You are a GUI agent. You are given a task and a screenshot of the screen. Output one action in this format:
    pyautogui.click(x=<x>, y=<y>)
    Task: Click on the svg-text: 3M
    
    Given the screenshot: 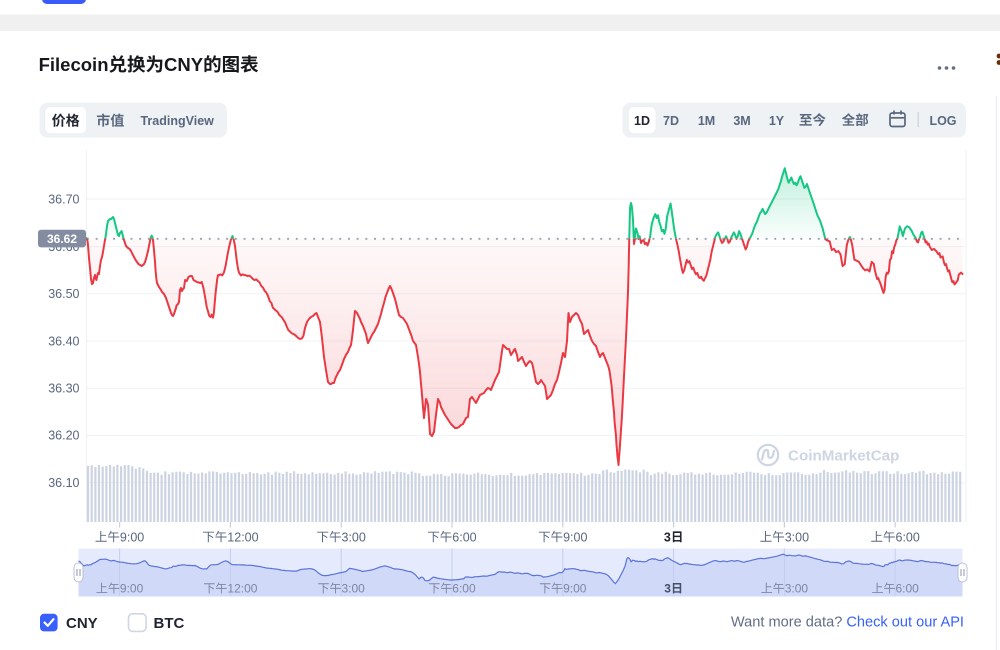 What is the action you would take?
    pyautogui.click(x=741, y=121)
    